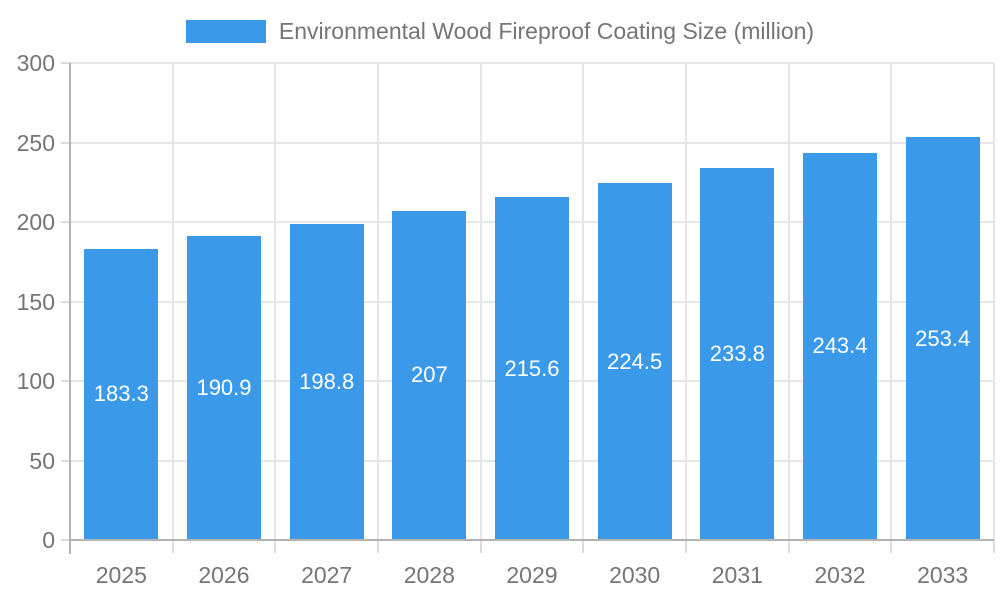  What do you see at coordinates (532, 575) in the screenshot?
I see `x-tick-label: 2029` at bounding box center [532, 575].